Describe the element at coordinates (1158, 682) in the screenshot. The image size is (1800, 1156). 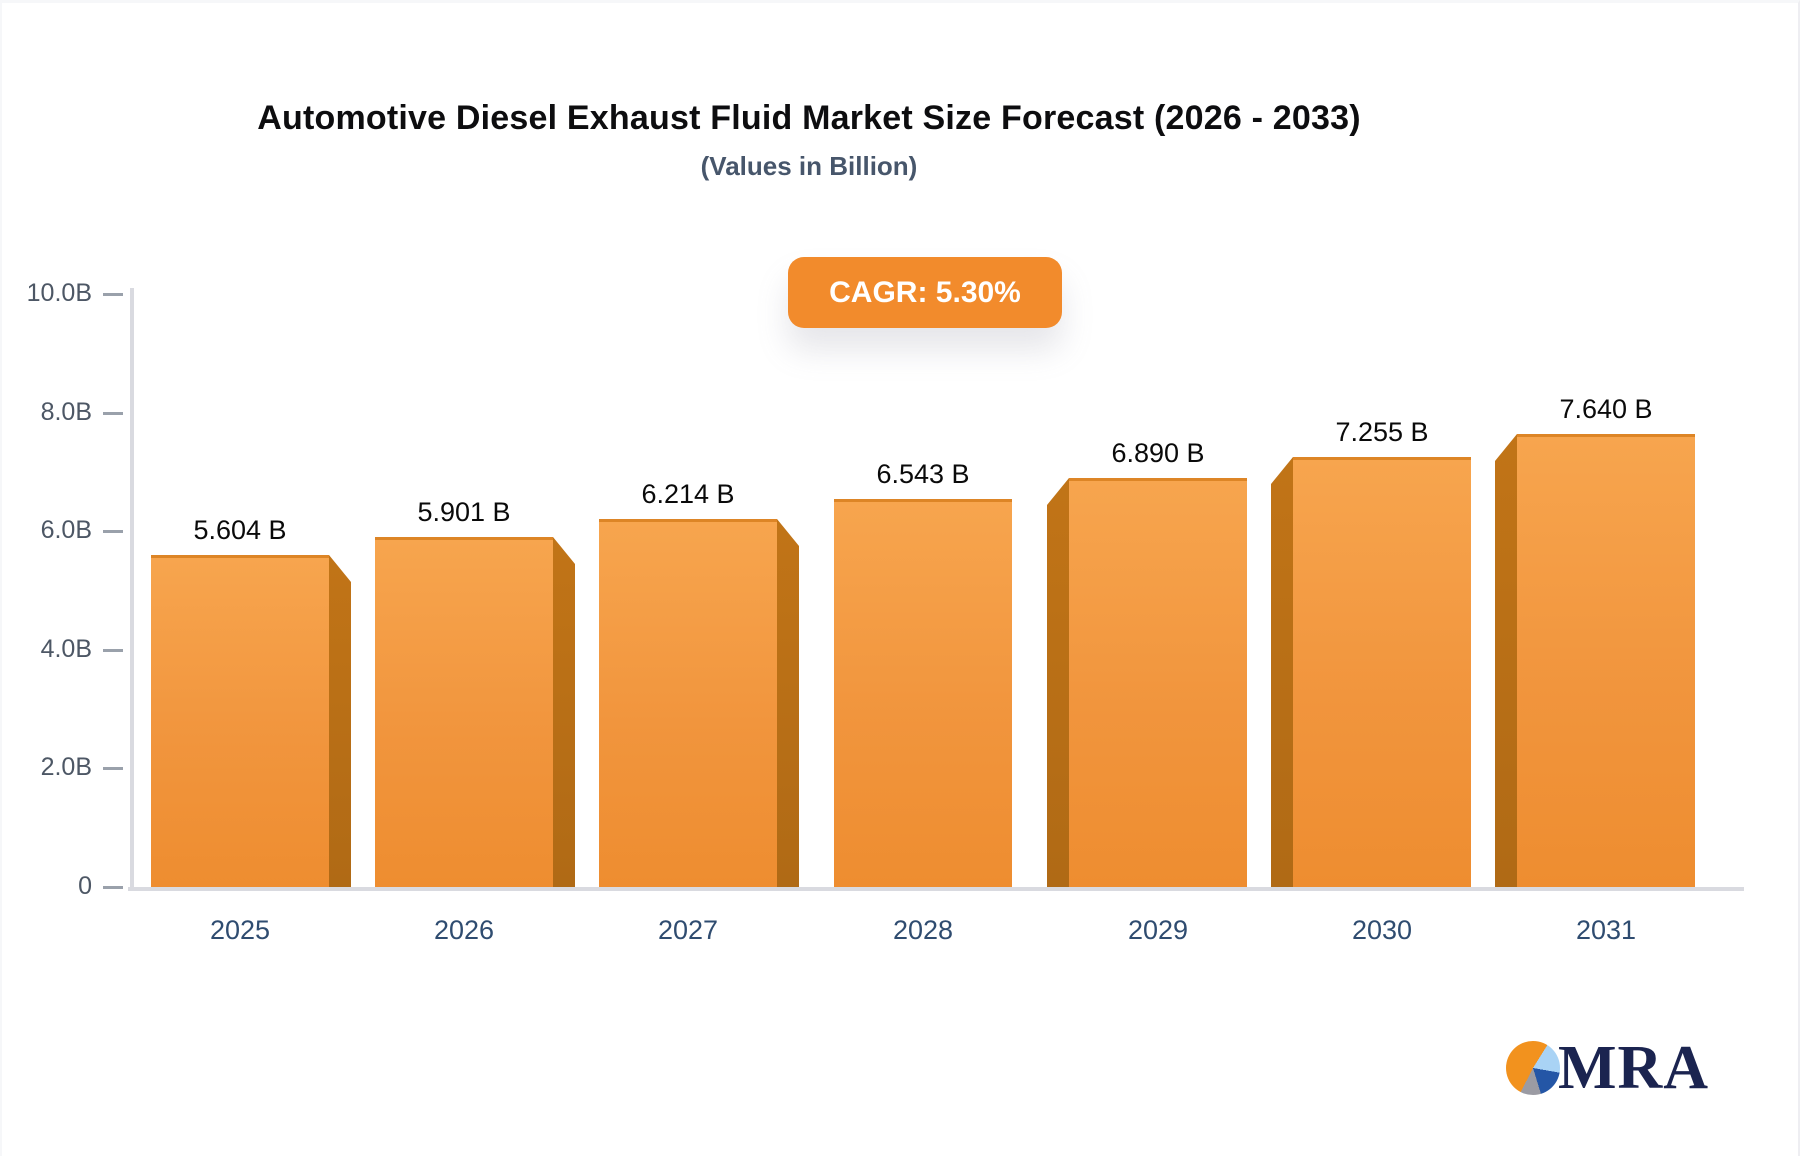
I see `bar-2029` at that location.